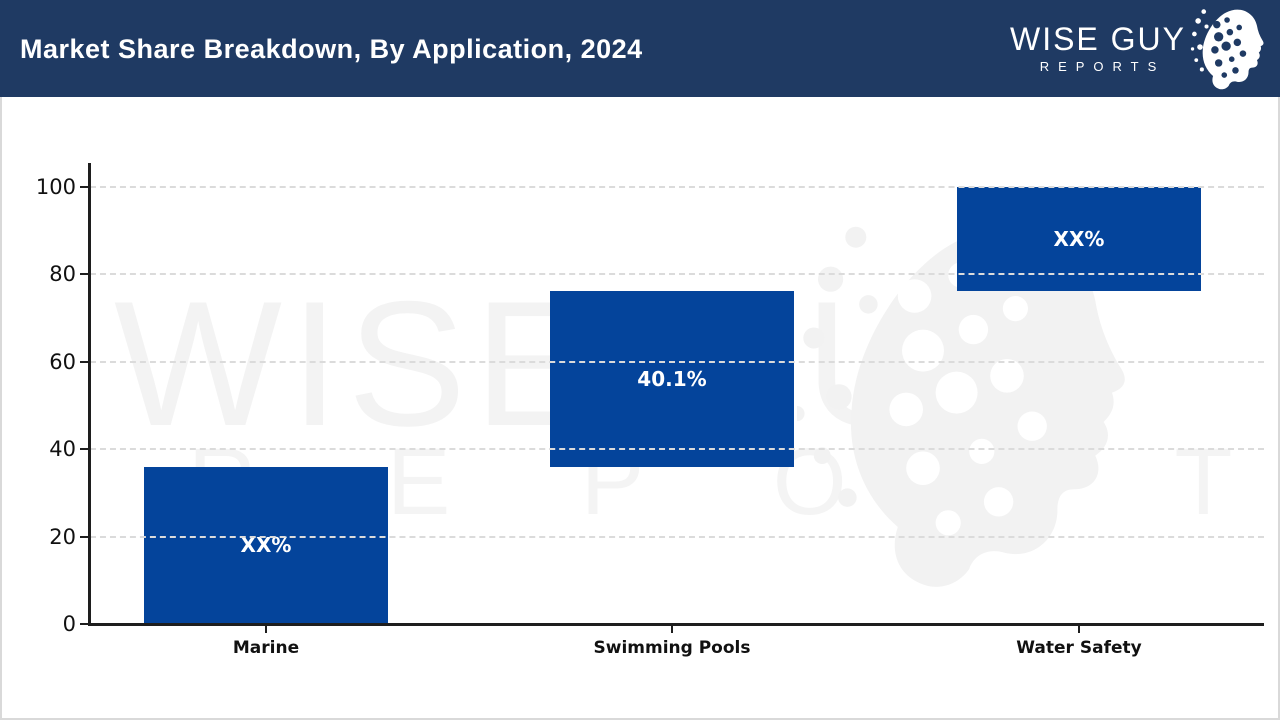 The width and height of the screenshot is (1280, 720). I want to click on brand-subtitle: REPORTS, so click(1102, 66).